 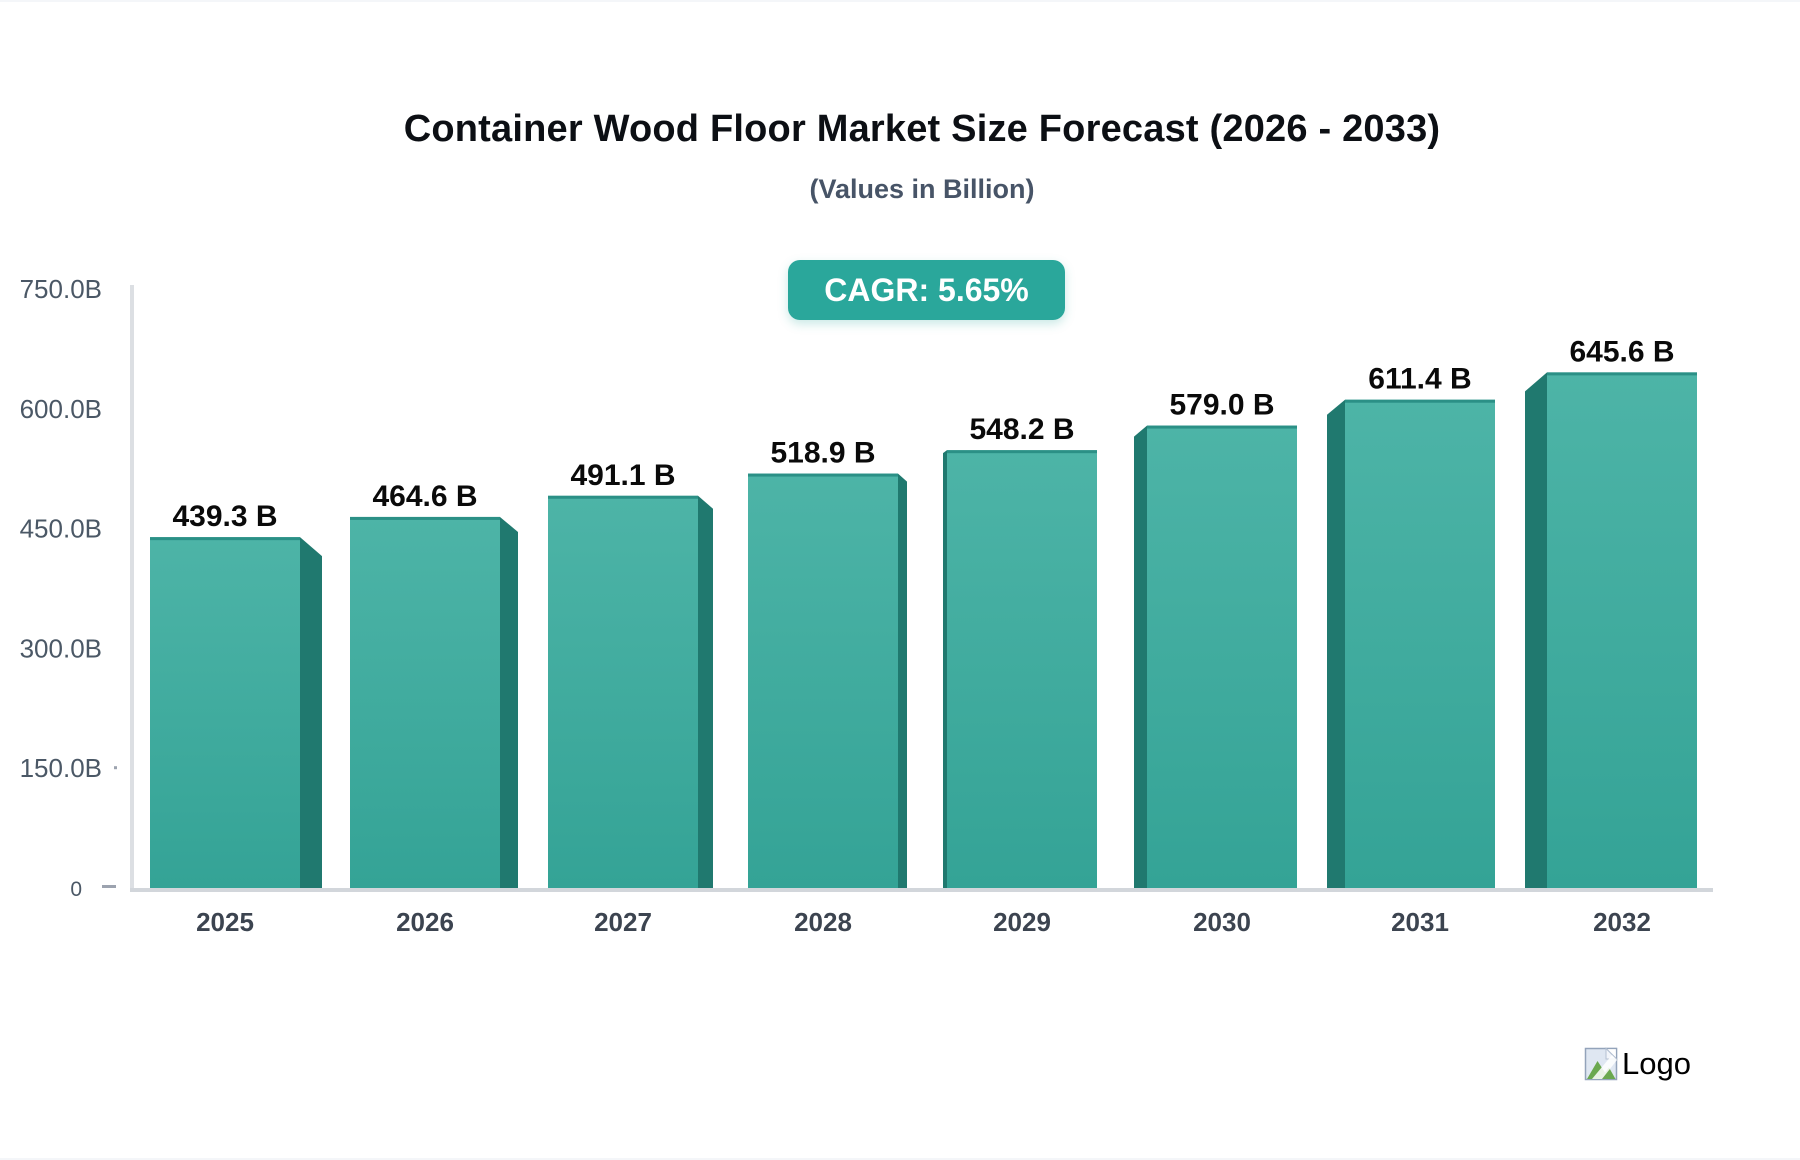 What do you see at coordinates (1021, 429) in the screenshot?
I see `bar-value-label: 548.2 B` at bounding box center [1021, 429].